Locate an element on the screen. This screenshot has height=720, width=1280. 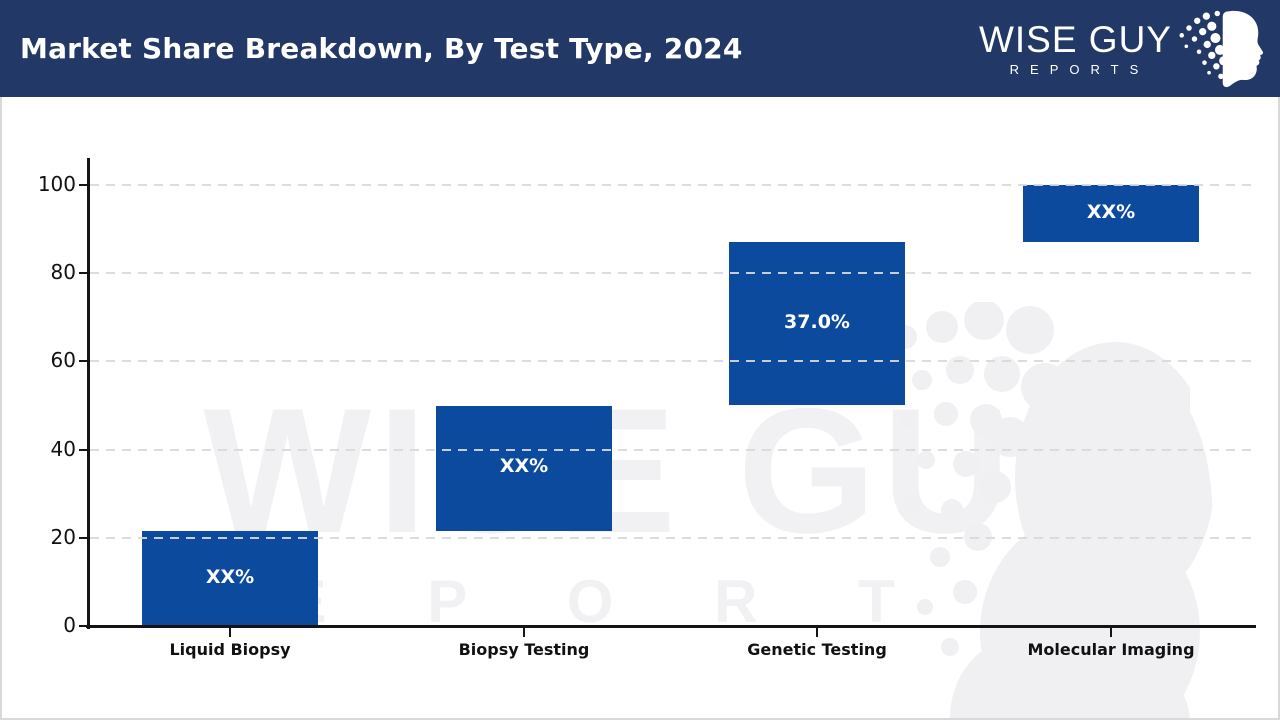
bar-label-4: XX% is located at coordinates (1111, 211).